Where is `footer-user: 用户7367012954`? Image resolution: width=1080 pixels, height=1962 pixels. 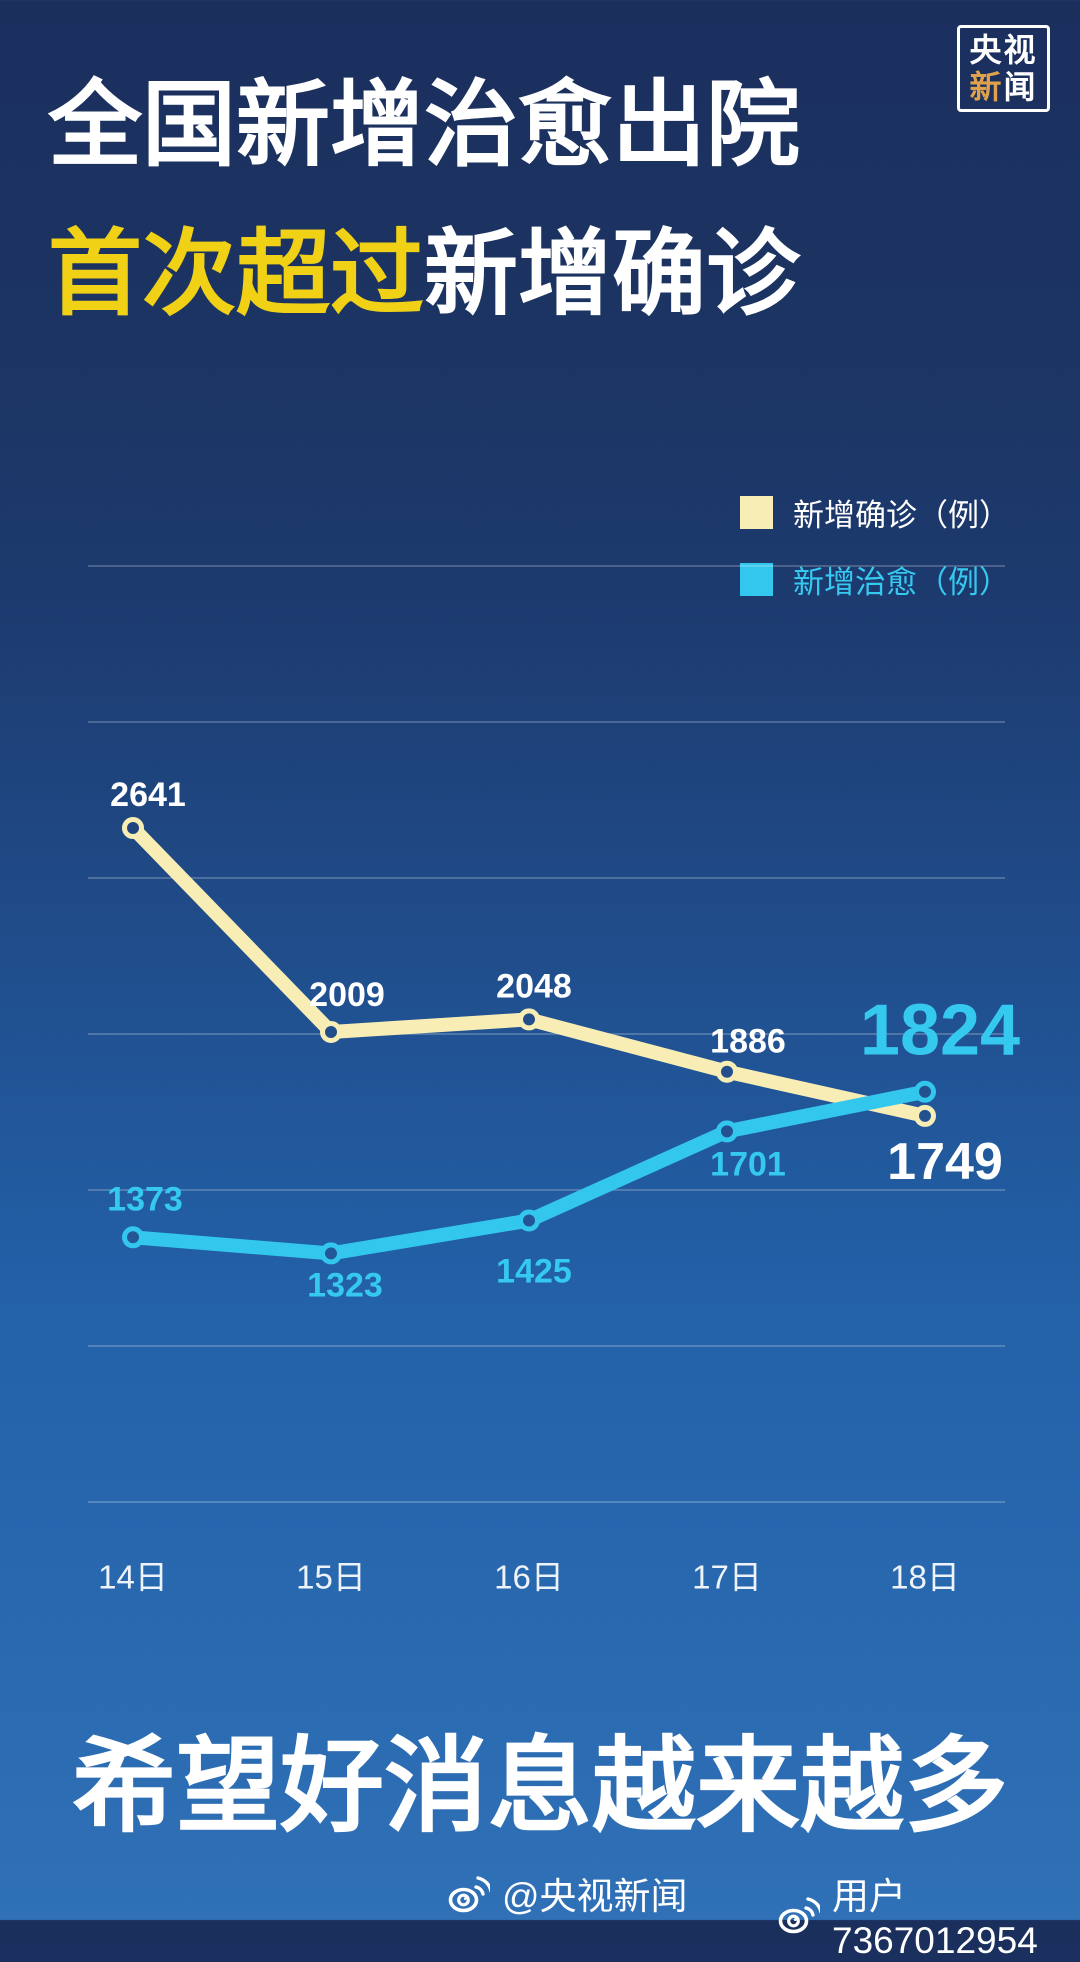
footer-user: 用户7367012954 is located at coordinates (929, 1914).